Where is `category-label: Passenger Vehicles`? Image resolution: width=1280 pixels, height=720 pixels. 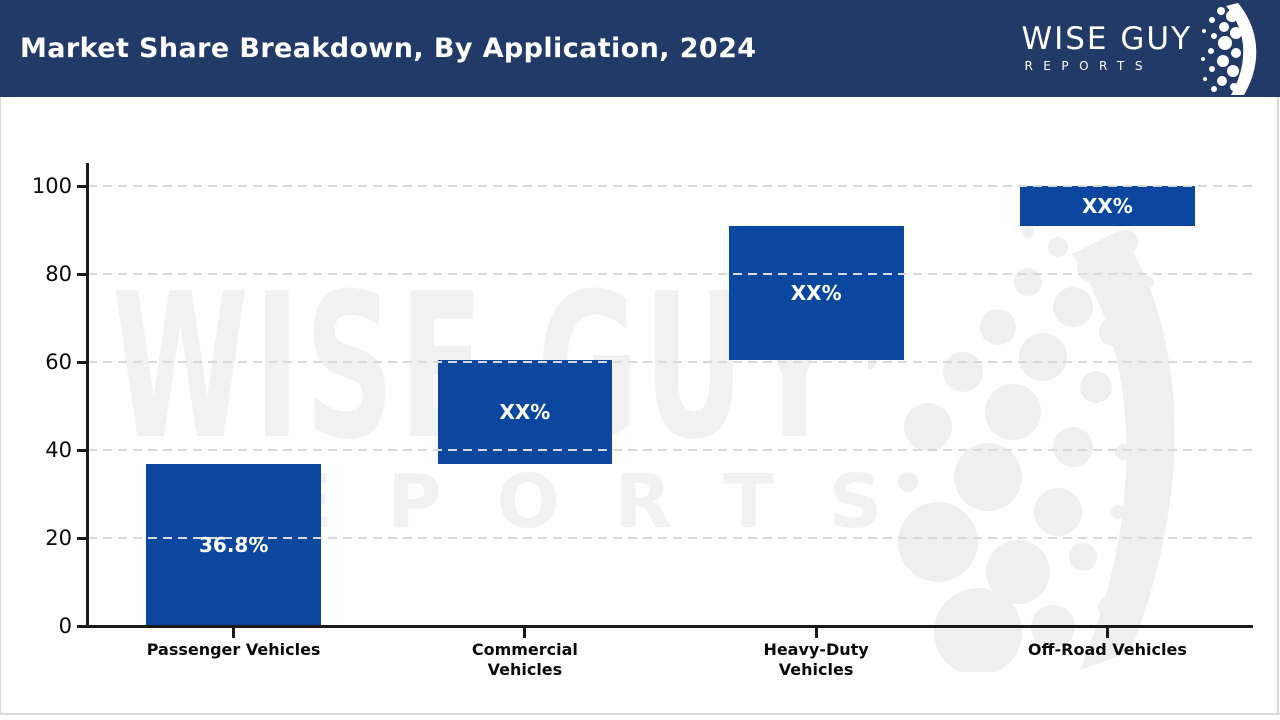
category-label: Passenger Vehicles is located at coordinates (233, 649).